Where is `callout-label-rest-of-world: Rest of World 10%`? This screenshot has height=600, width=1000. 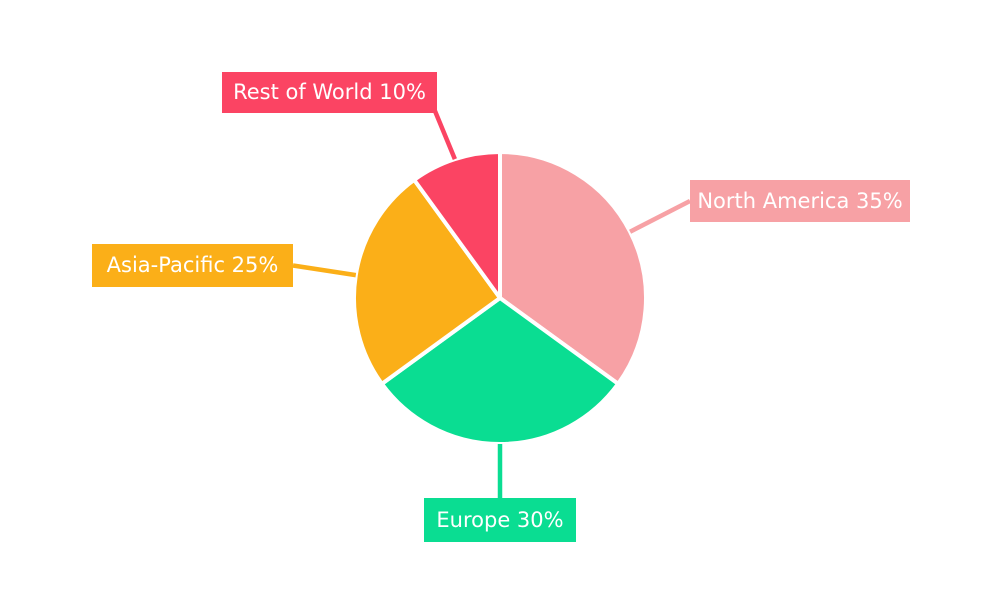 callout-label-rest-of-world: Rest of World 10% is located at coordinates (329, 92).